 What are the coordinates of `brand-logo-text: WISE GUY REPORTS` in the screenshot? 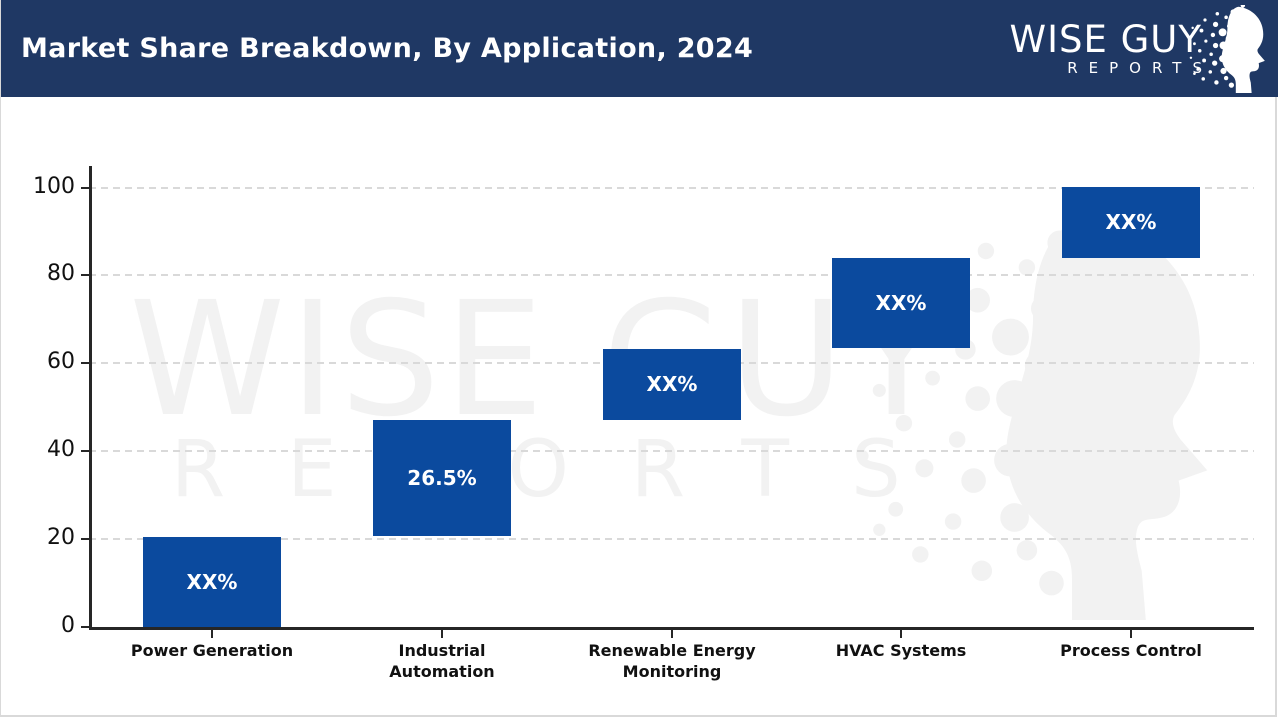 It's located at (1106, 47).